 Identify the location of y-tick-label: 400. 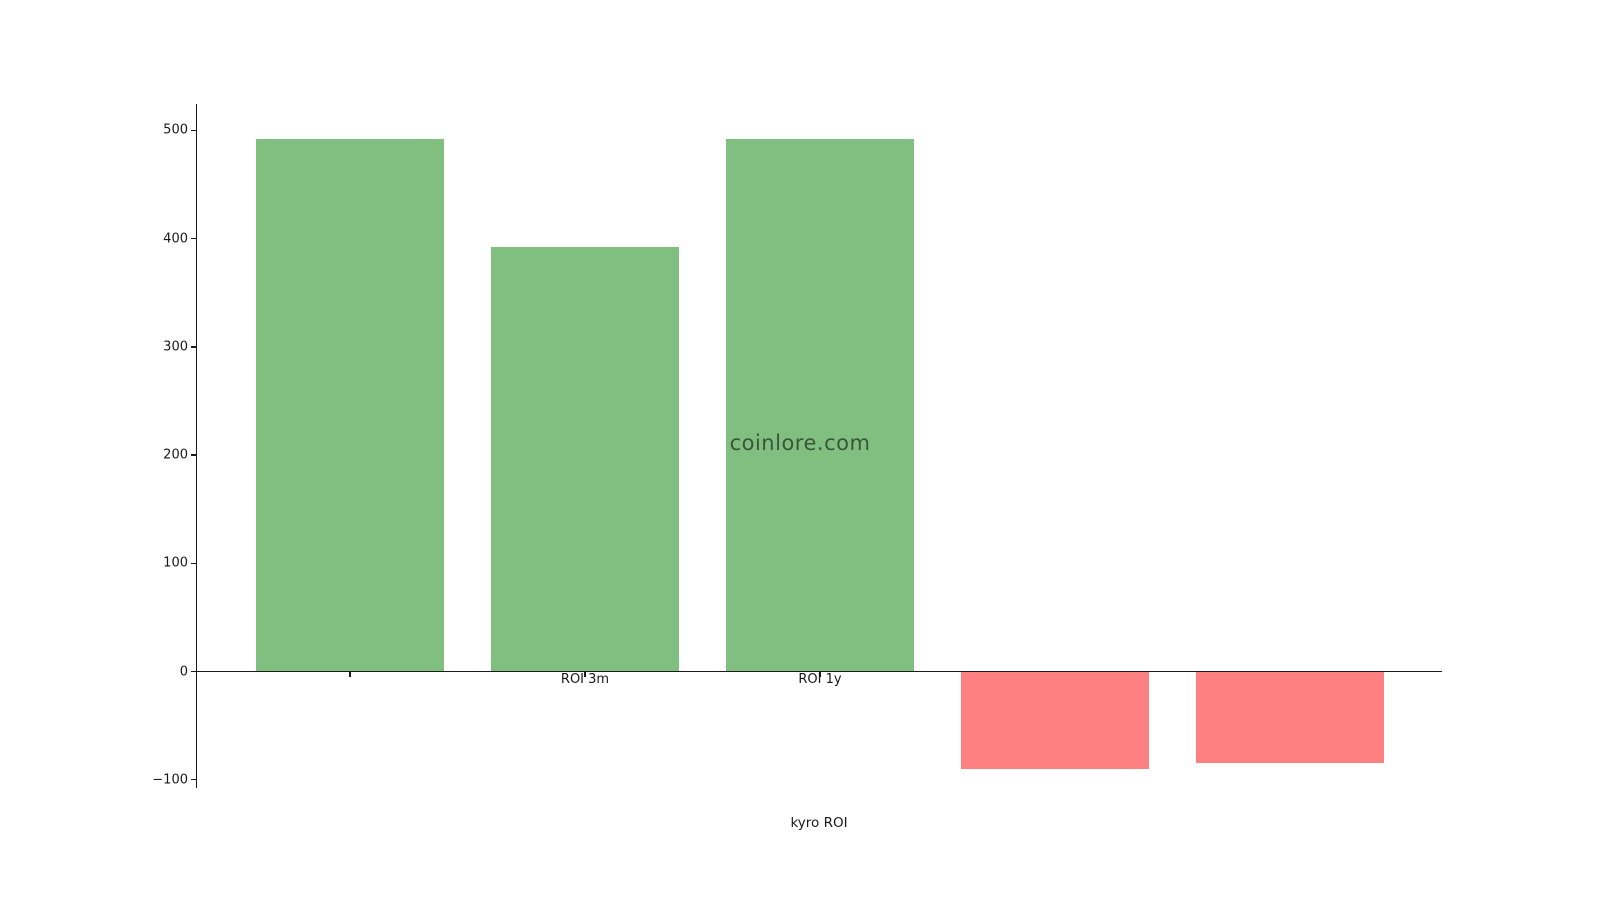
(175, 239).